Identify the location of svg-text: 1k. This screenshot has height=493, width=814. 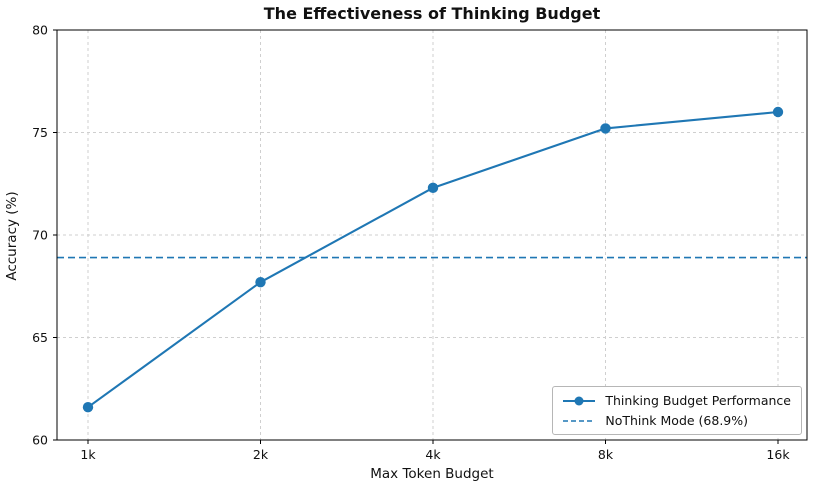
(88, 454).